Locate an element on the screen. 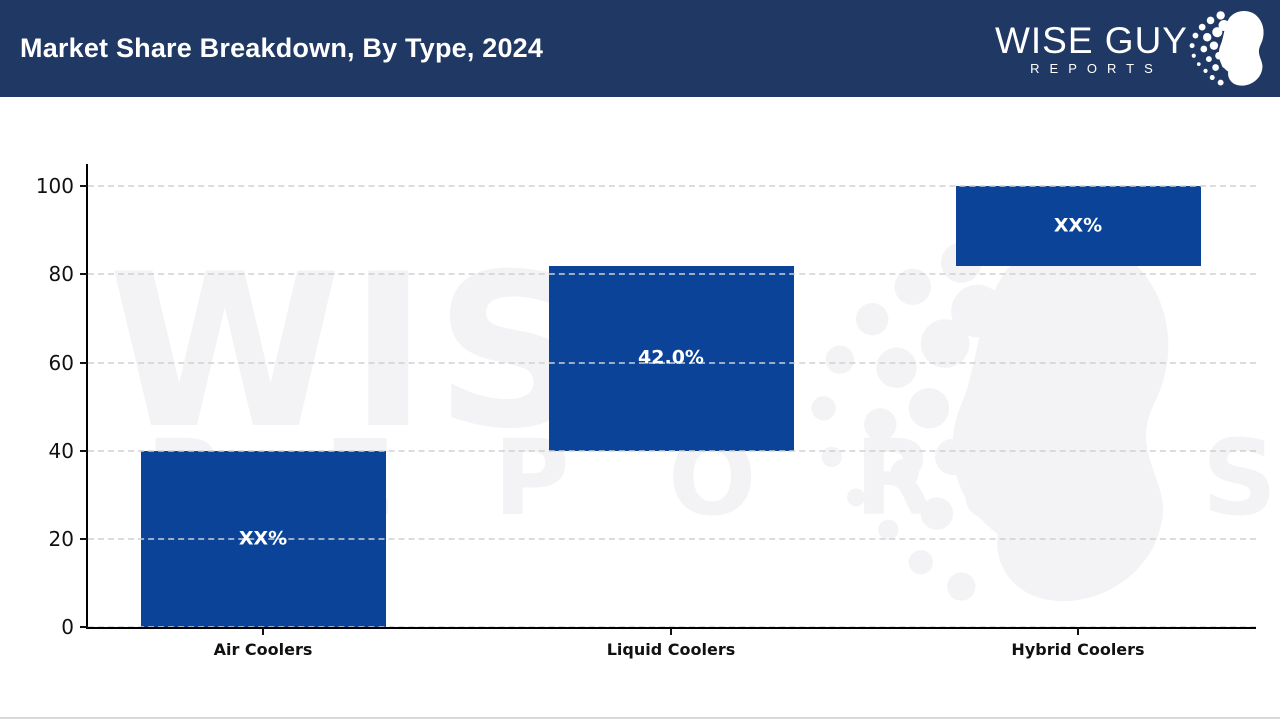  wiseguy-face-icon is located at coordinates (1224, 49).